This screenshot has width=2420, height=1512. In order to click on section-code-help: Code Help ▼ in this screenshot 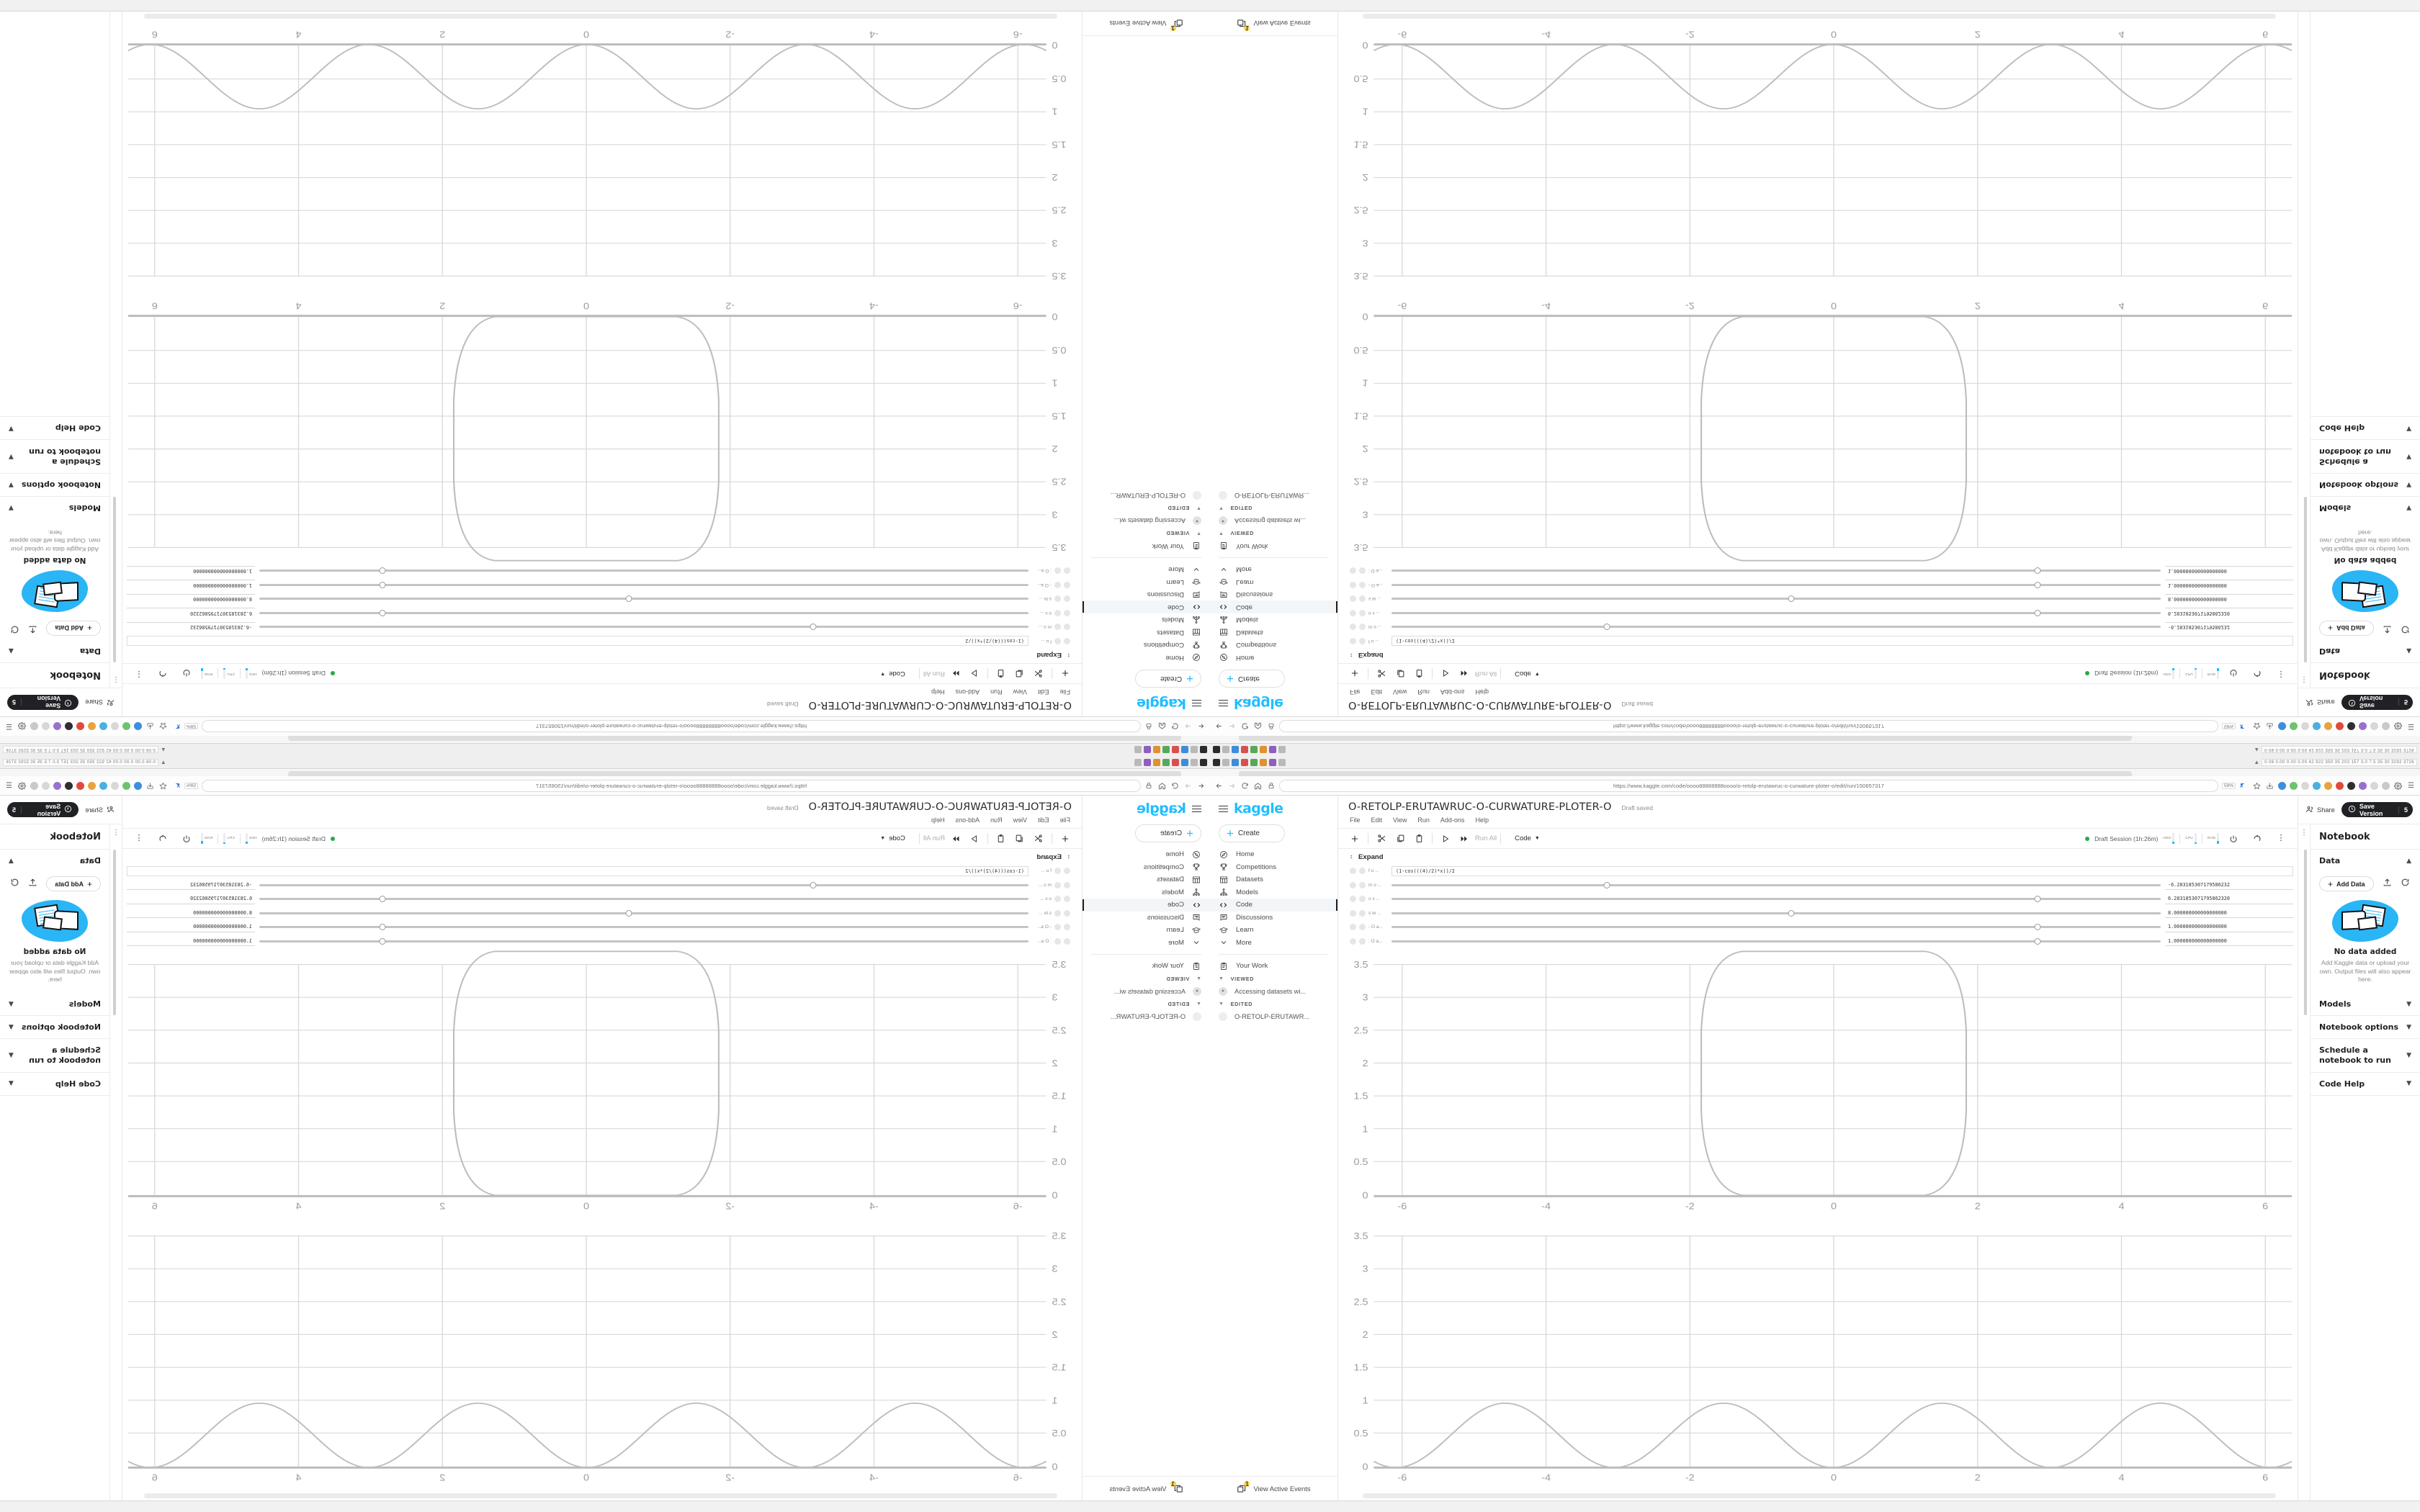, I will do `click(2365, 1084)`.